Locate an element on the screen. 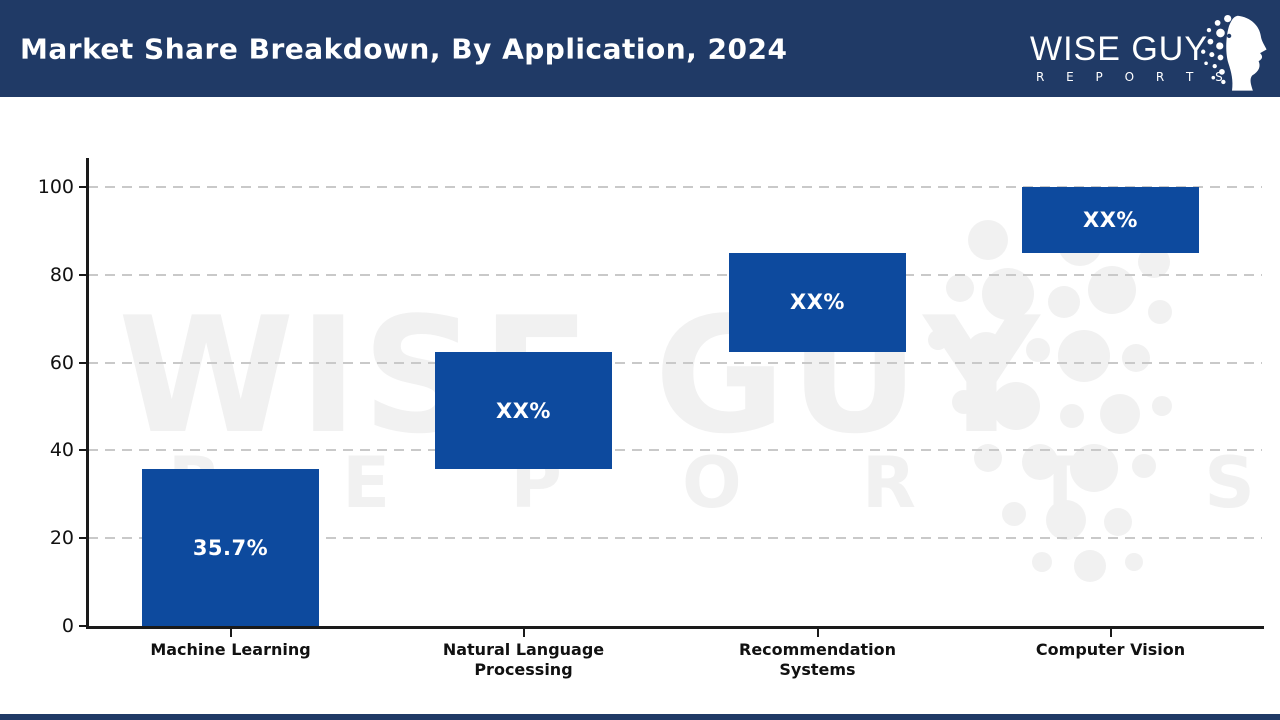  bar-label-recommendation-systems: XX% is located at coordinates (817, 302).